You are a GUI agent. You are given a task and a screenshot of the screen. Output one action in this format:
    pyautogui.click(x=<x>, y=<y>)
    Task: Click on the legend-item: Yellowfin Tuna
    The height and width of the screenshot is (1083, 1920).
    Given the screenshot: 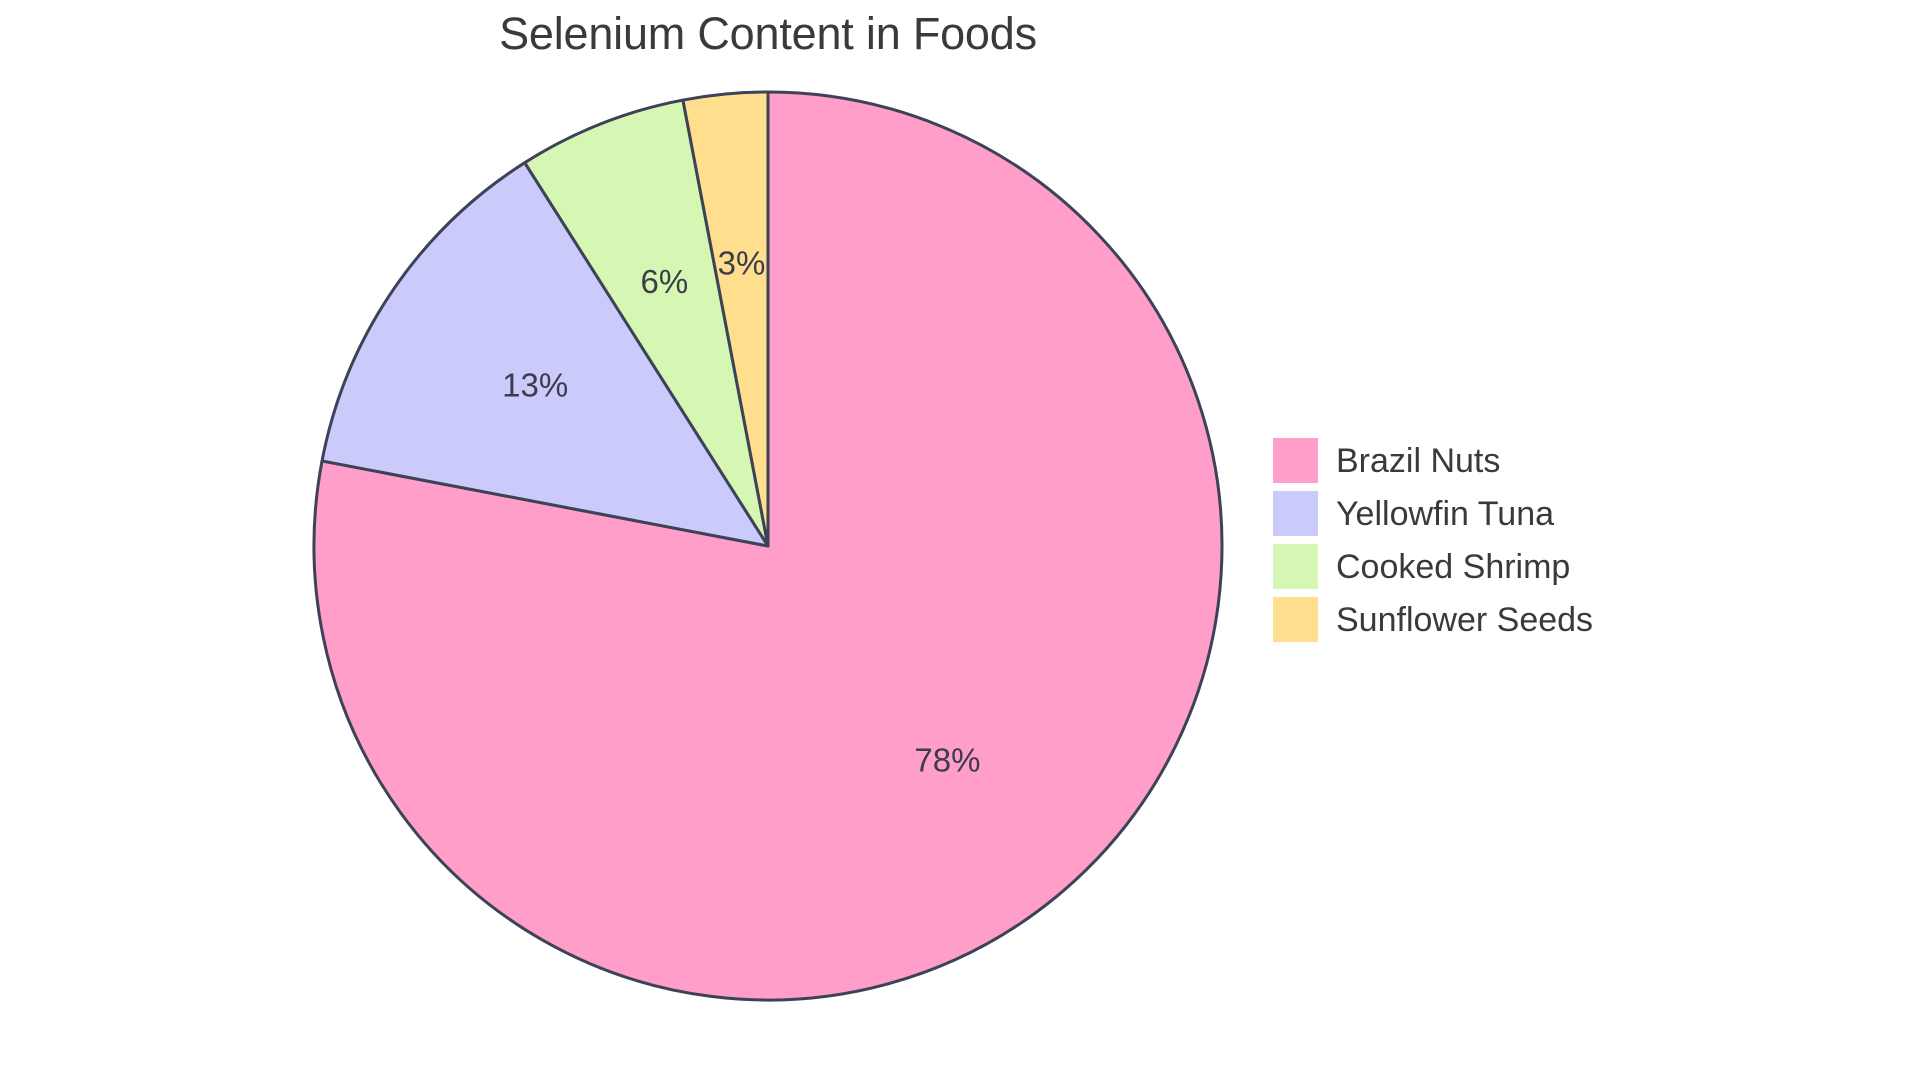 What is the action you would take?
    pyautogui.click(x=1433, y=513)
    